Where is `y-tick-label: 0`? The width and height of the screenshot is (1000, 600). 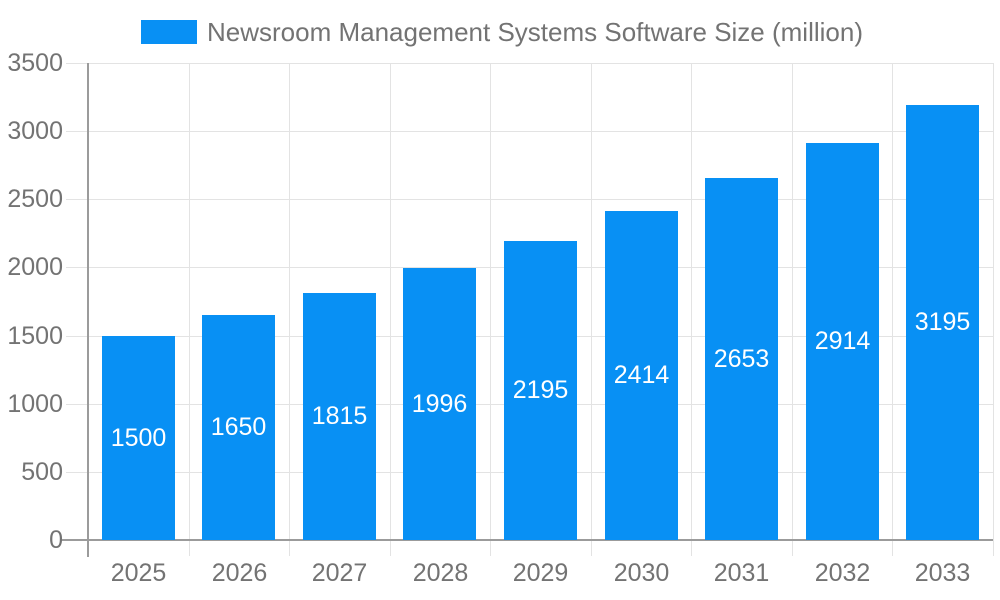 y-tick-label: 0 is located at coordinates (56, 540).